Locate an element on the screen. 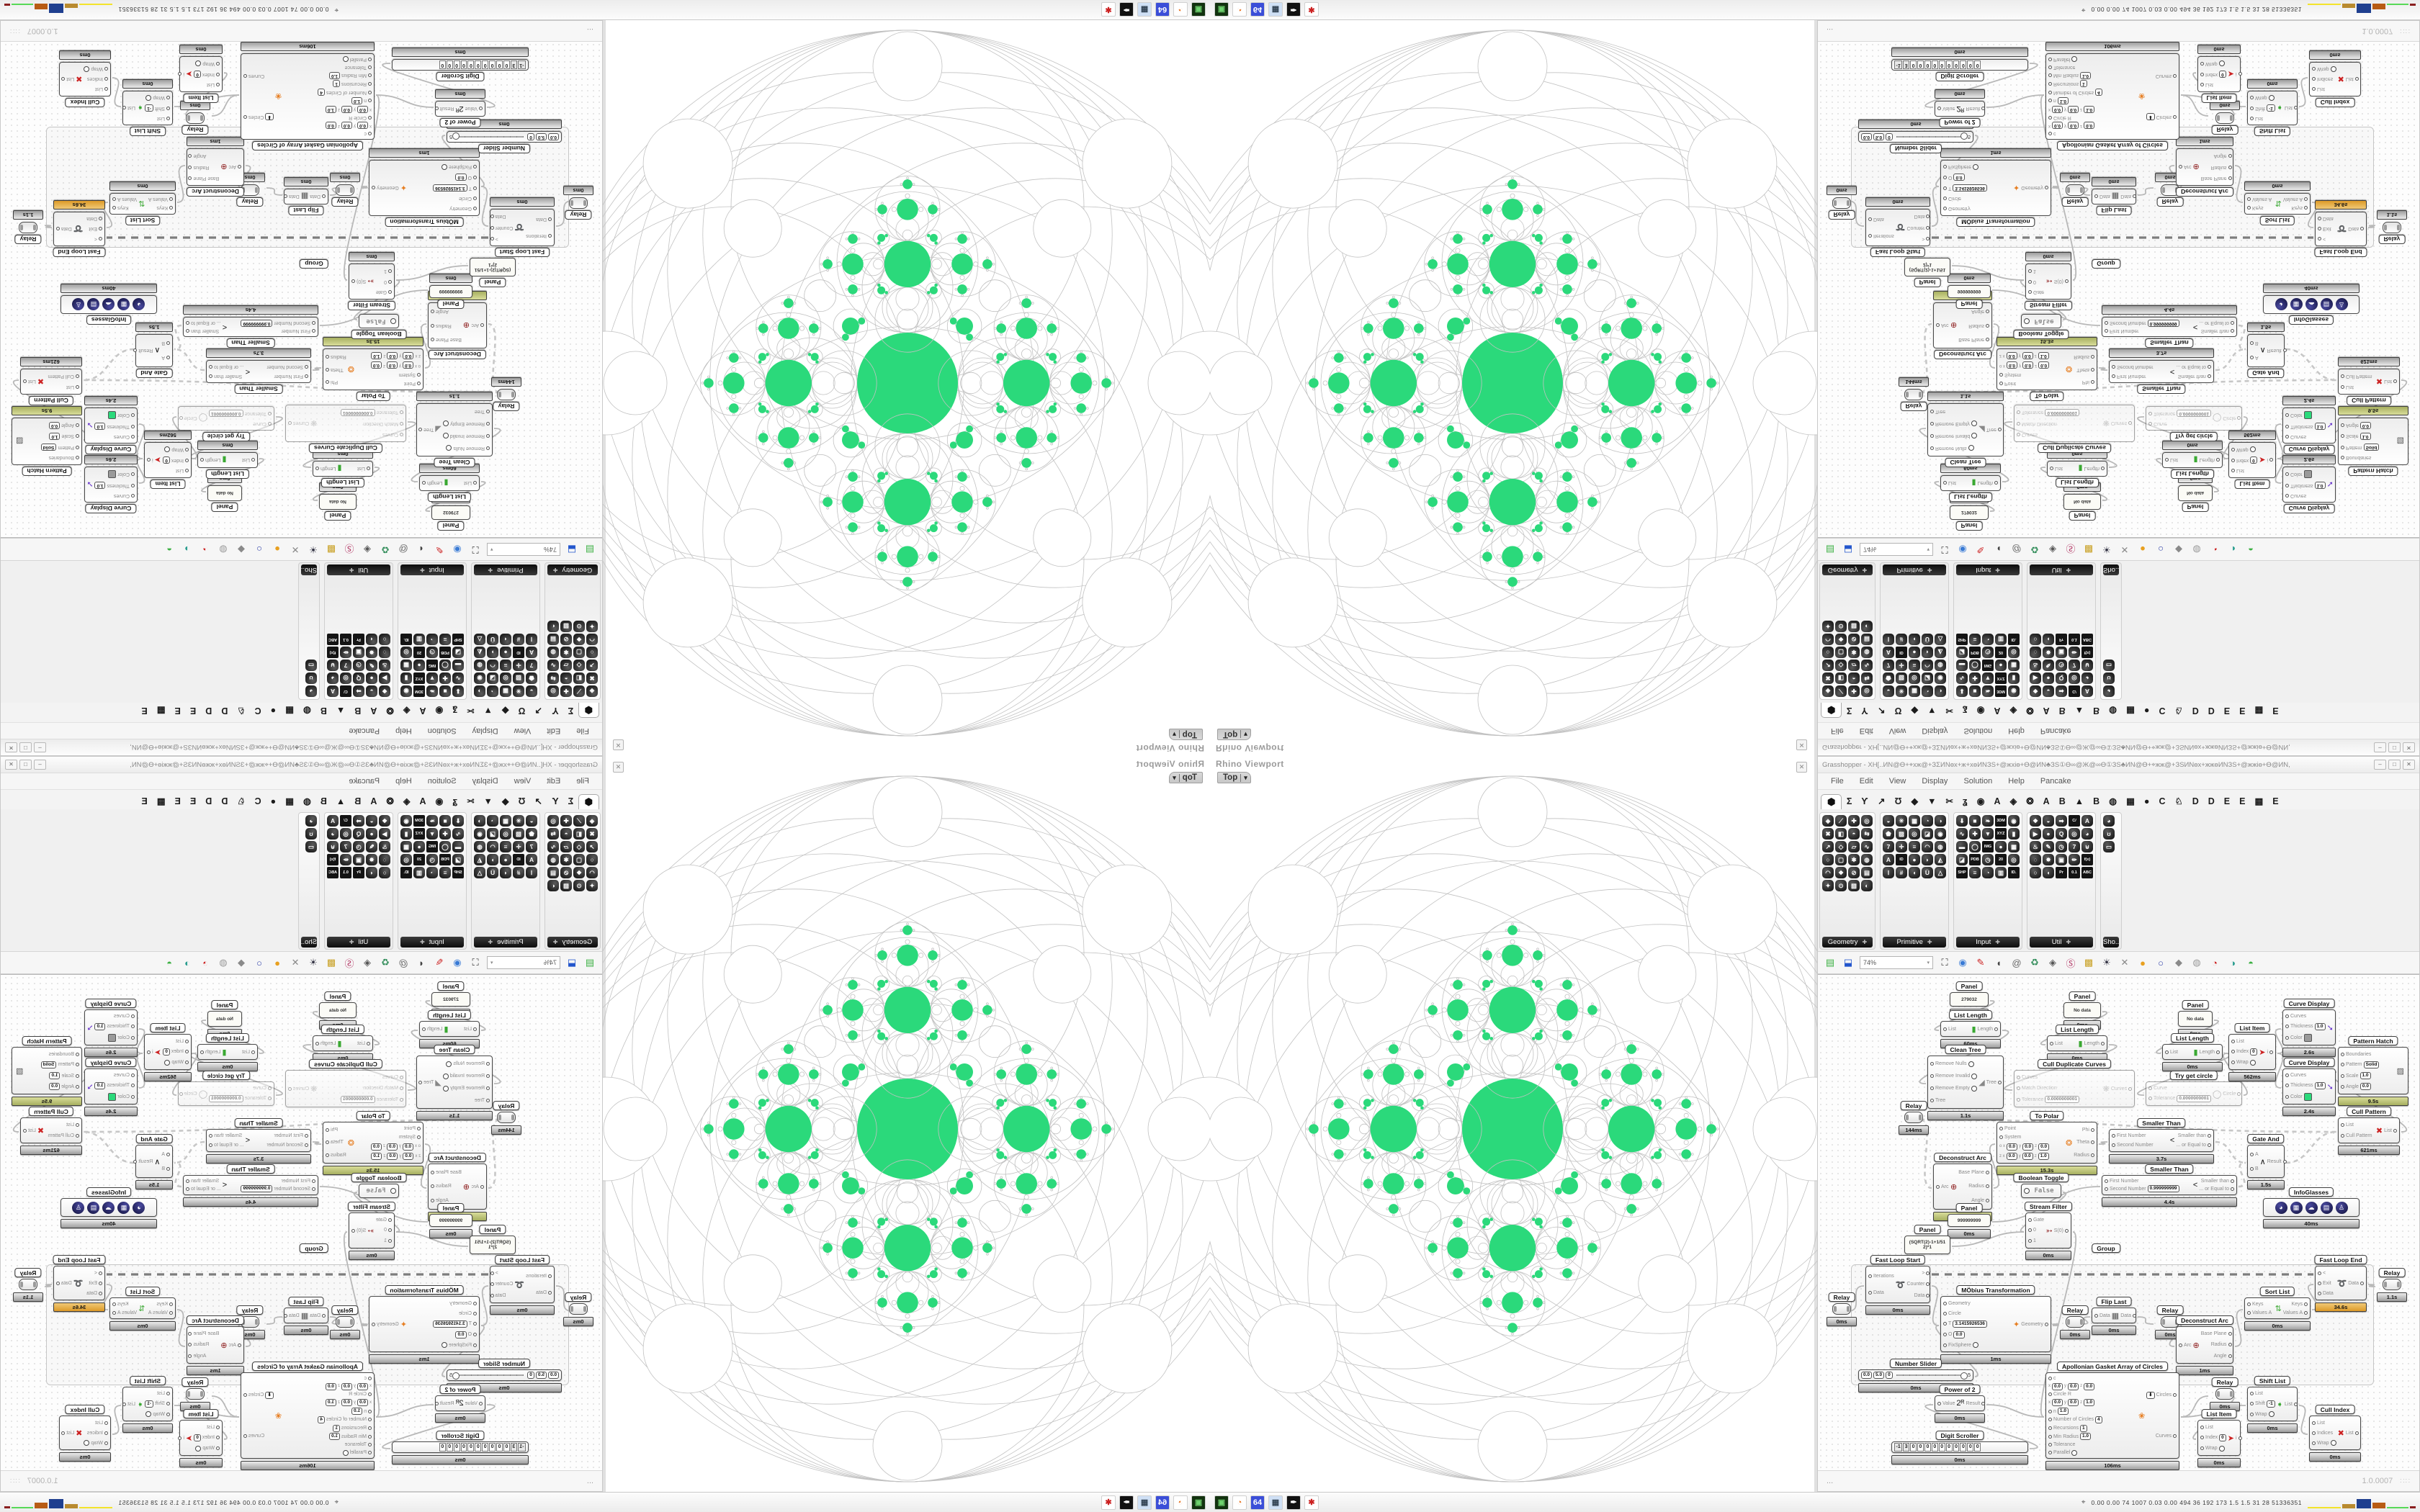 The image size is (2420, 1512). ribbon-icon: ◠ is located at coordinates (1828, 639).